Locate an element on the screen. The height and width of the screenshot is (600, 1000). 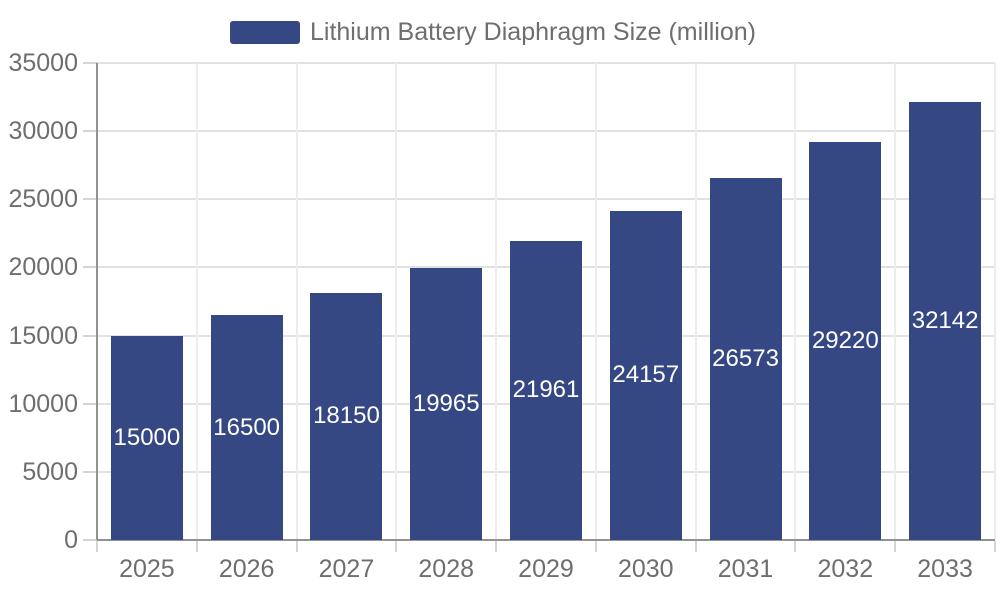
bar: 29220 is located at coordinates (845, 340).